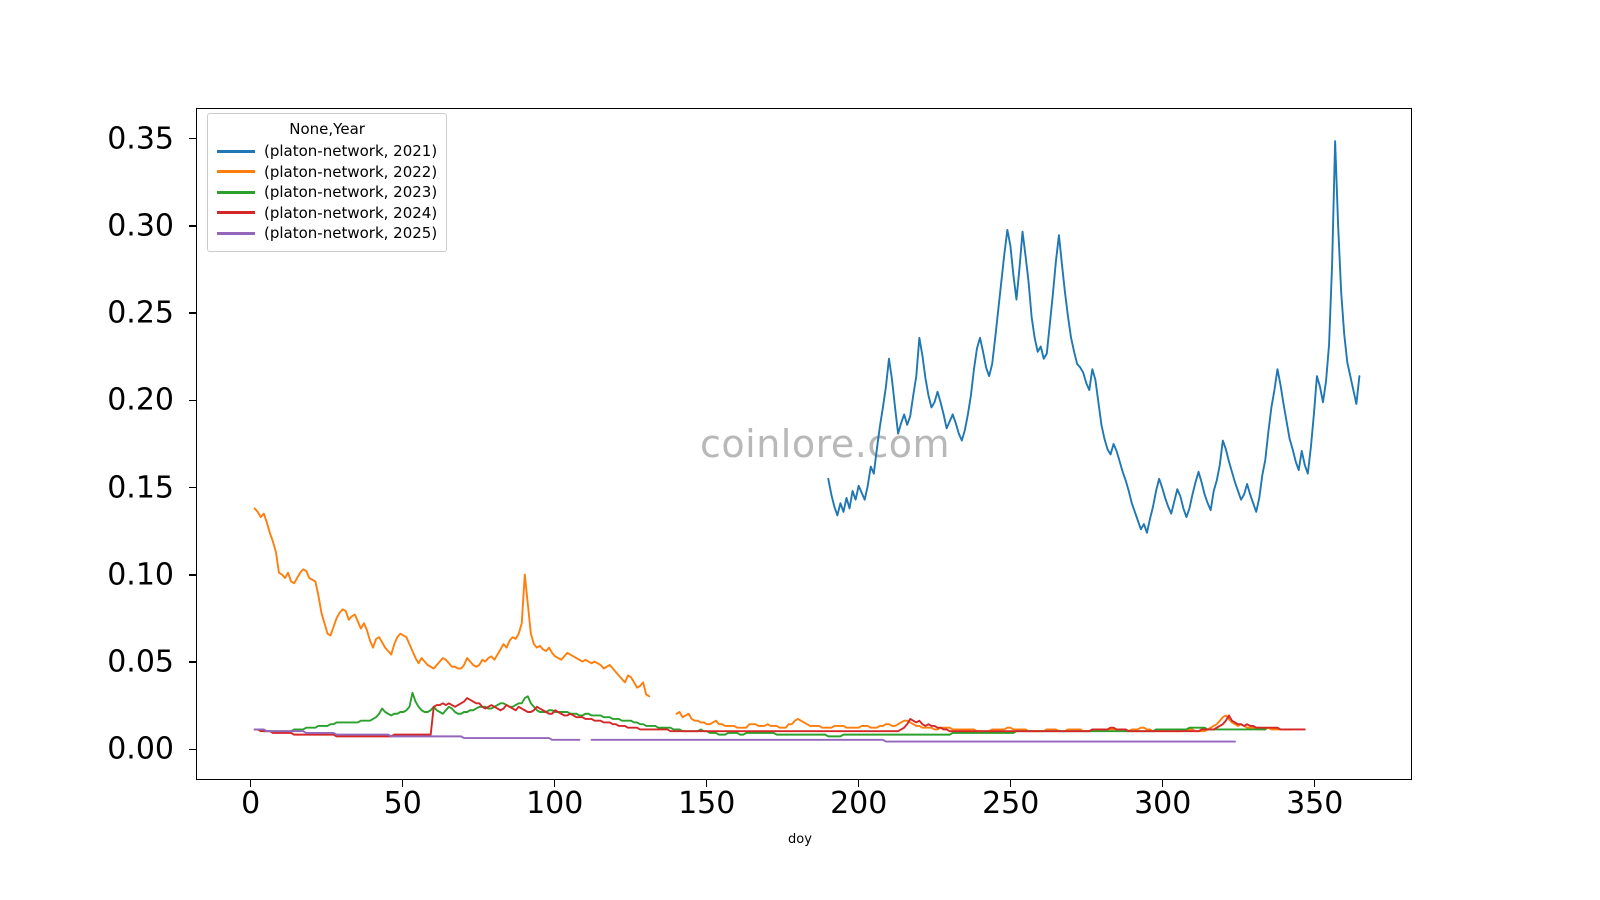 Image resolution: width=1600 pixels, height=900 pixels. I want to click on x-tick-label: 100, so click(555, 803).